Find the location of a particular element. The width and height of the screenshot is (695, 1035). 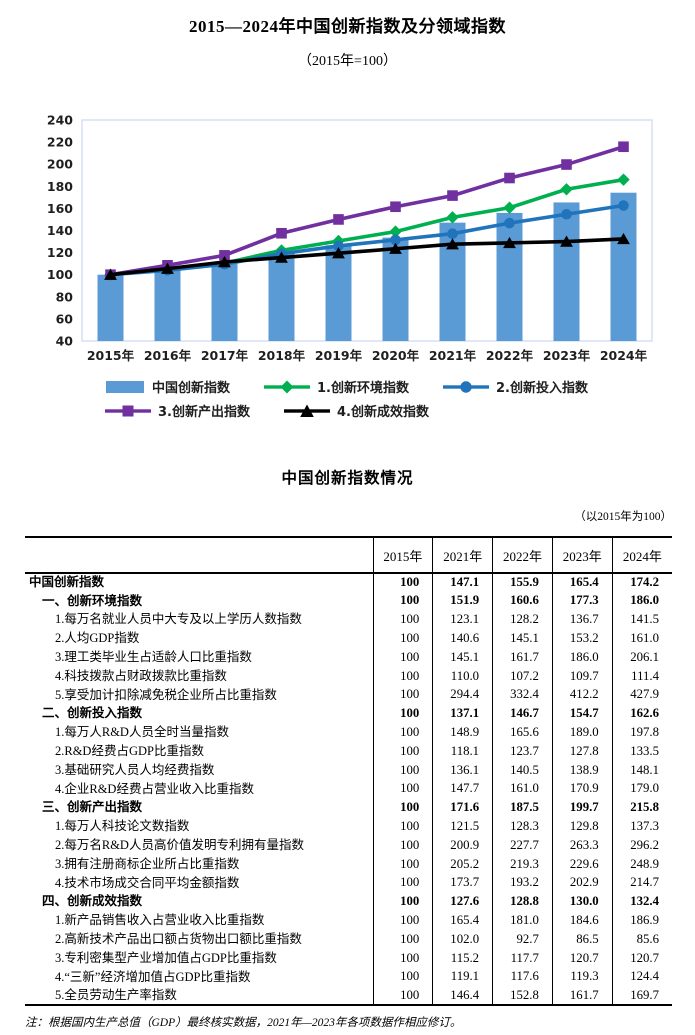

cell-value: 128.2 is located at coordinates (522, 620).